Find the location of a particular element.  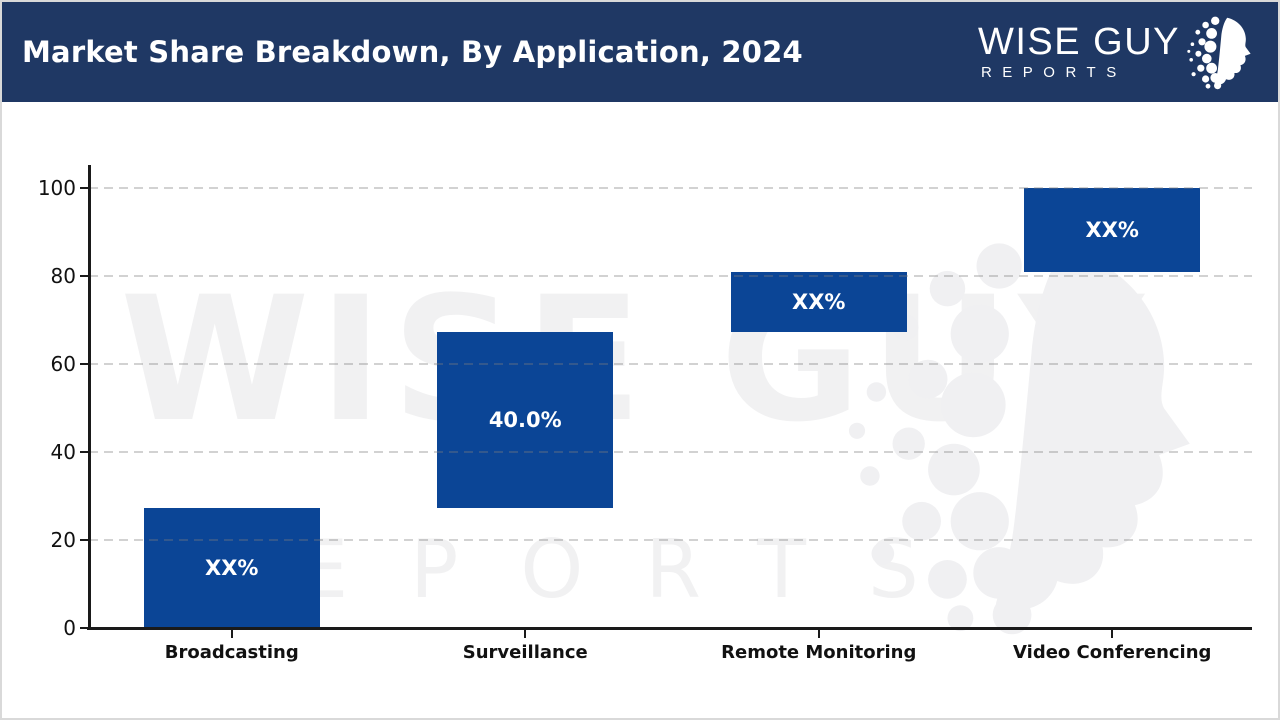

x-category-label-broadcasting: Broadcasting is located at coordinates (231, 652).